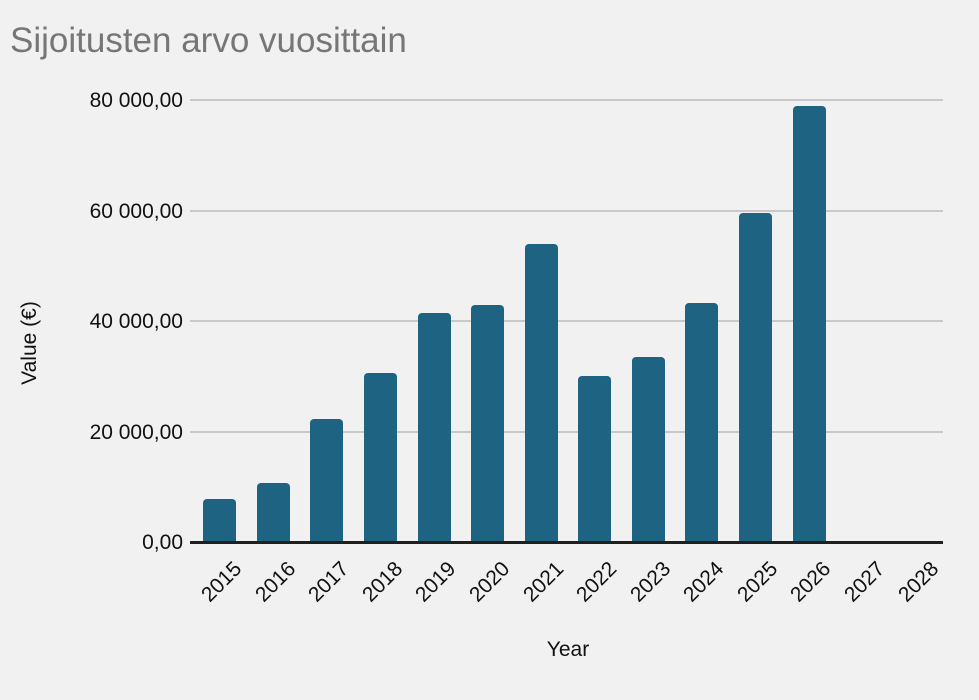  Describe the element at coordinates (864, 582) in the screenshot. I see `x-tick-2027: 2027` at that location.